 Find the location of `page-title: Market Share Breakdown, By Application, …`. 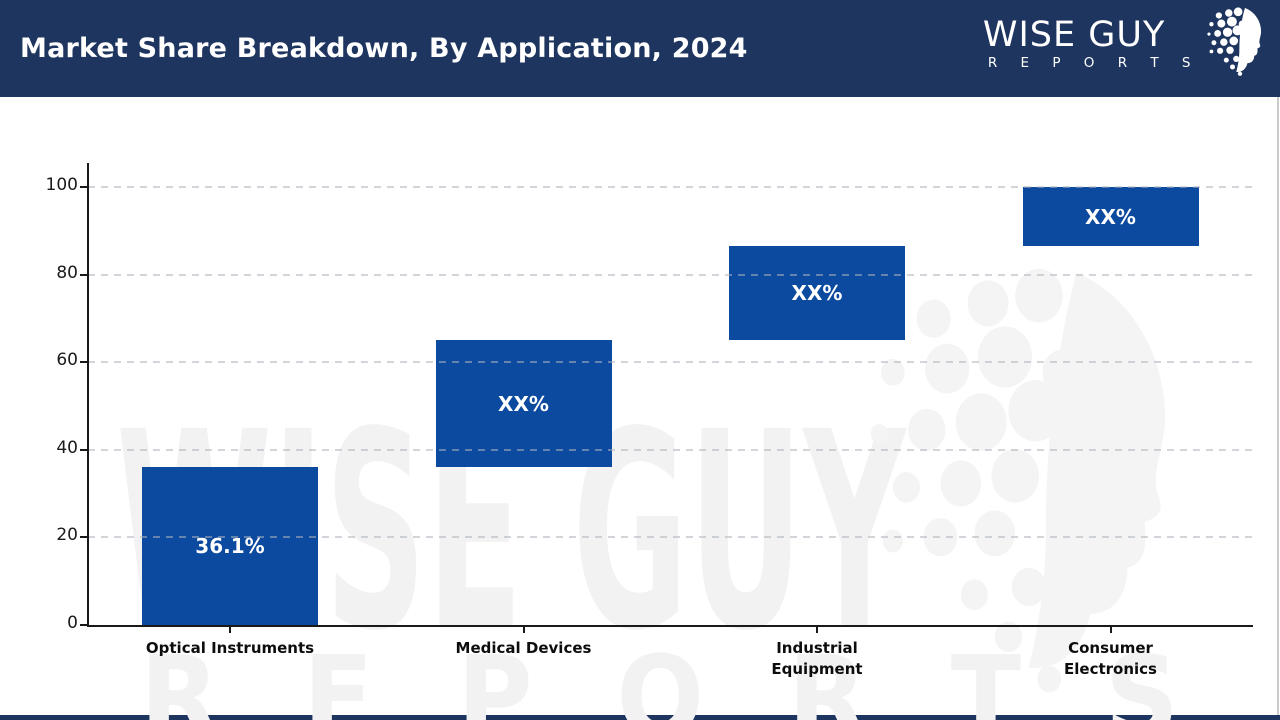

page-title: Market Share Breakdown, By Application, … is located at coordinates (384, 48).